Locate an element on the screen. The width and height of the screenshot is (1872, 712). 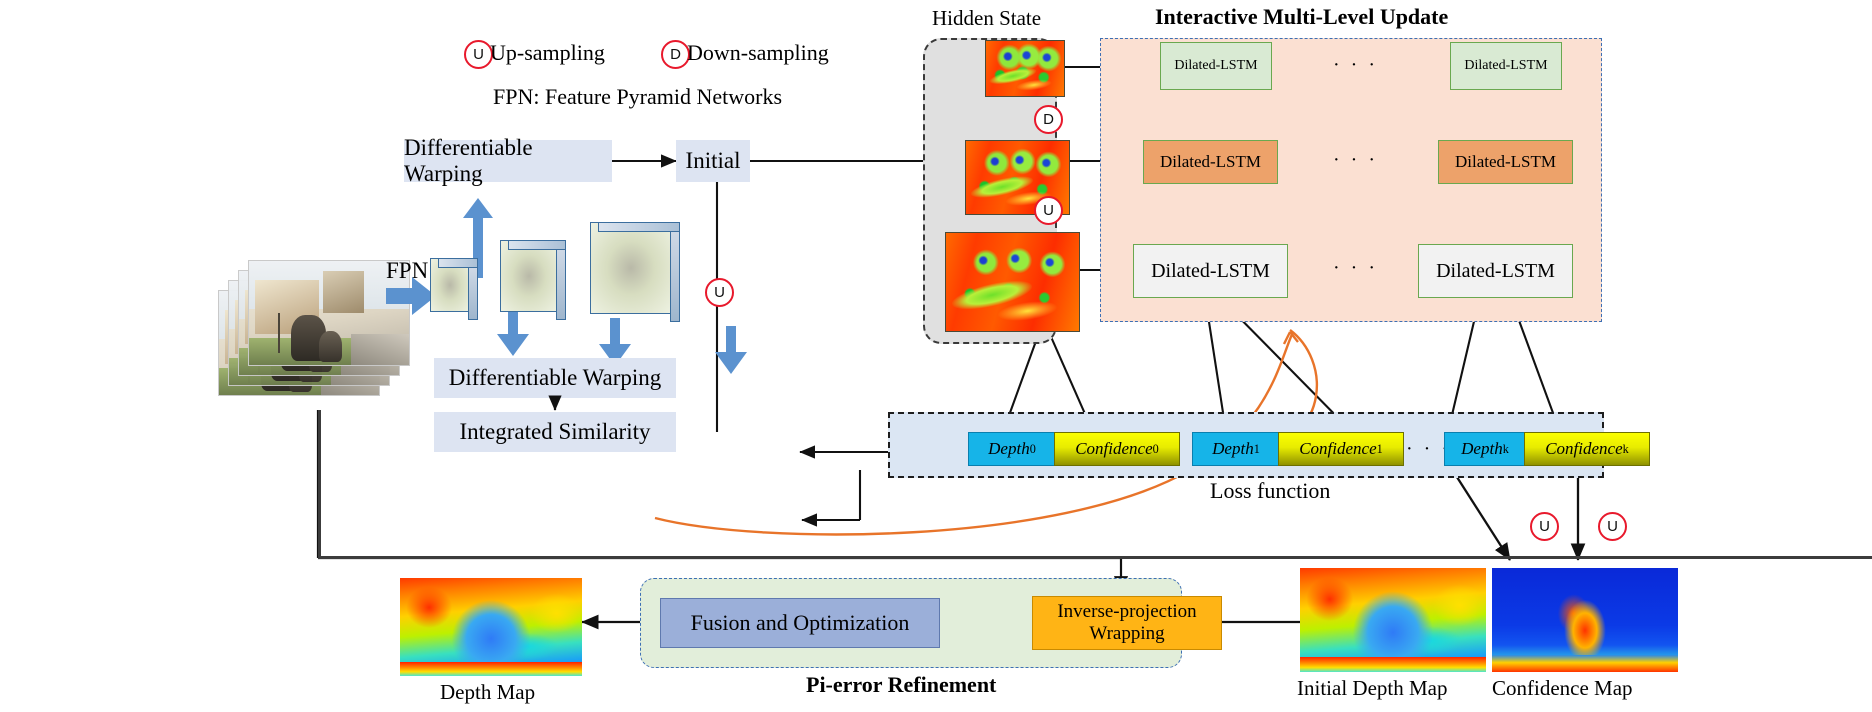
differentiable-warping-bottom: Differentiable Warping is located at coordinates (555, 378).